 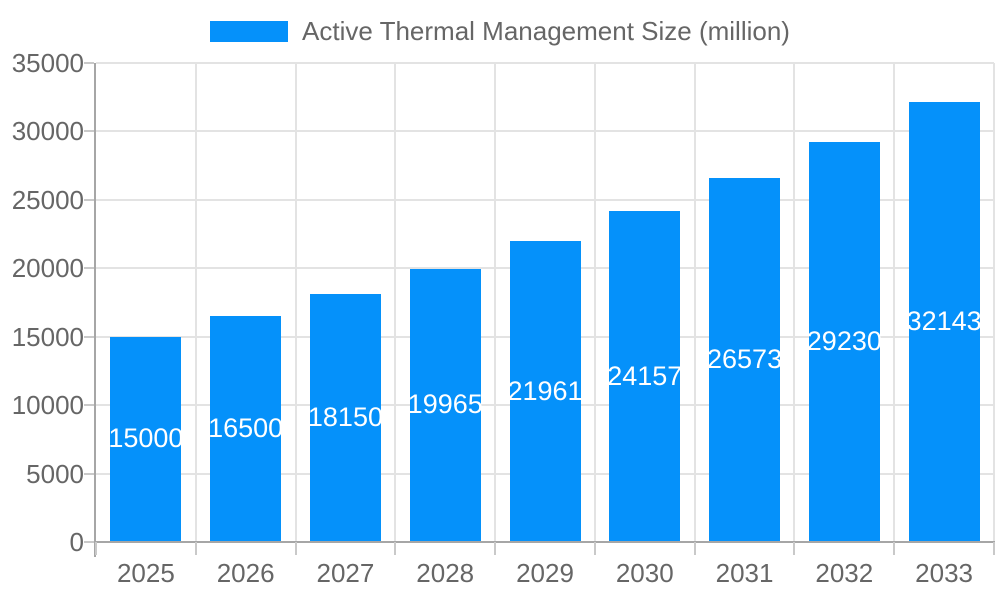 I want to click on y-axis-tick-label: 35000, so click(x=47, y=63).